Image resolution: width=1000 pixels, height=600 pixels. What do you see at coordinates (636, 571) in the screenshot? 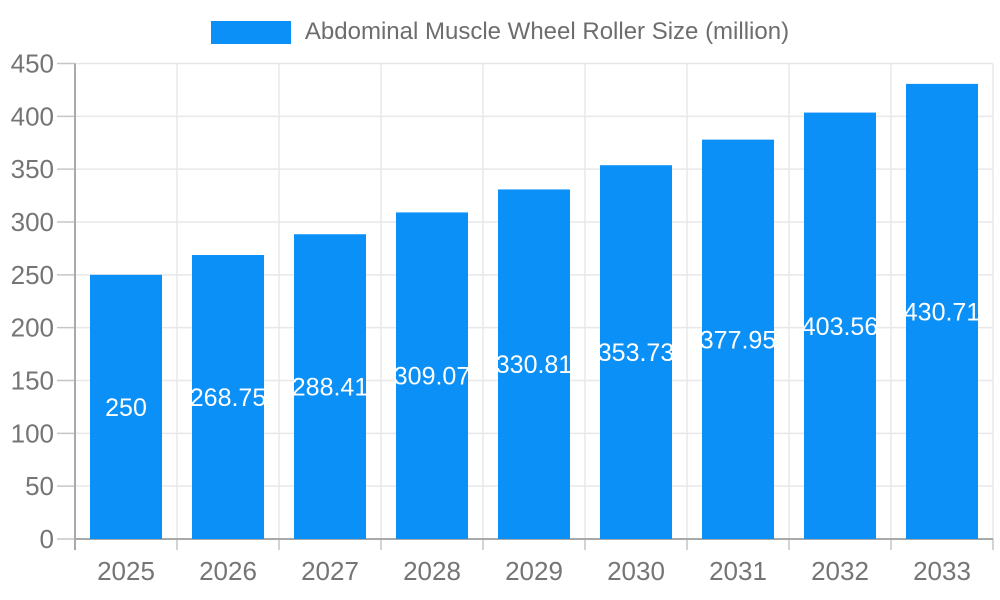
I see `x-axis-label: 2030` at bounding box center [636, 571].